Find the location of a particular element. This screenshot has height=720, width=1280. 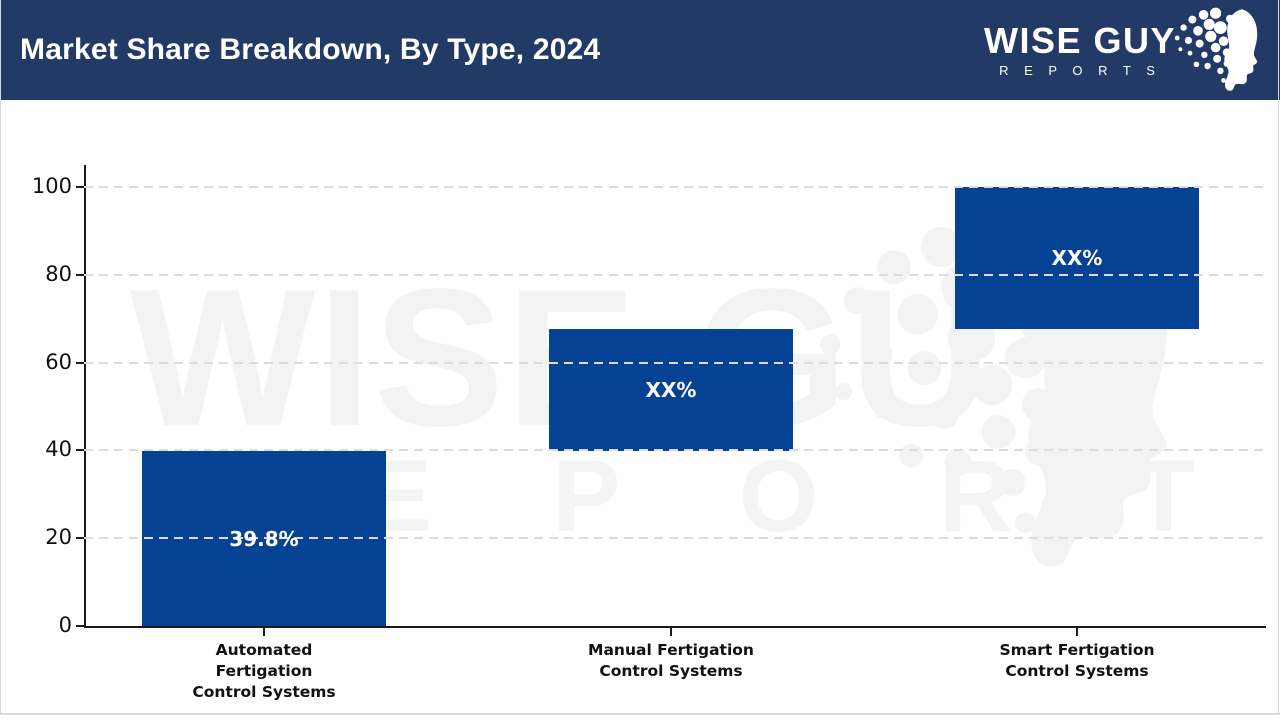

page-border-right is located at coordinates (1278, 357).